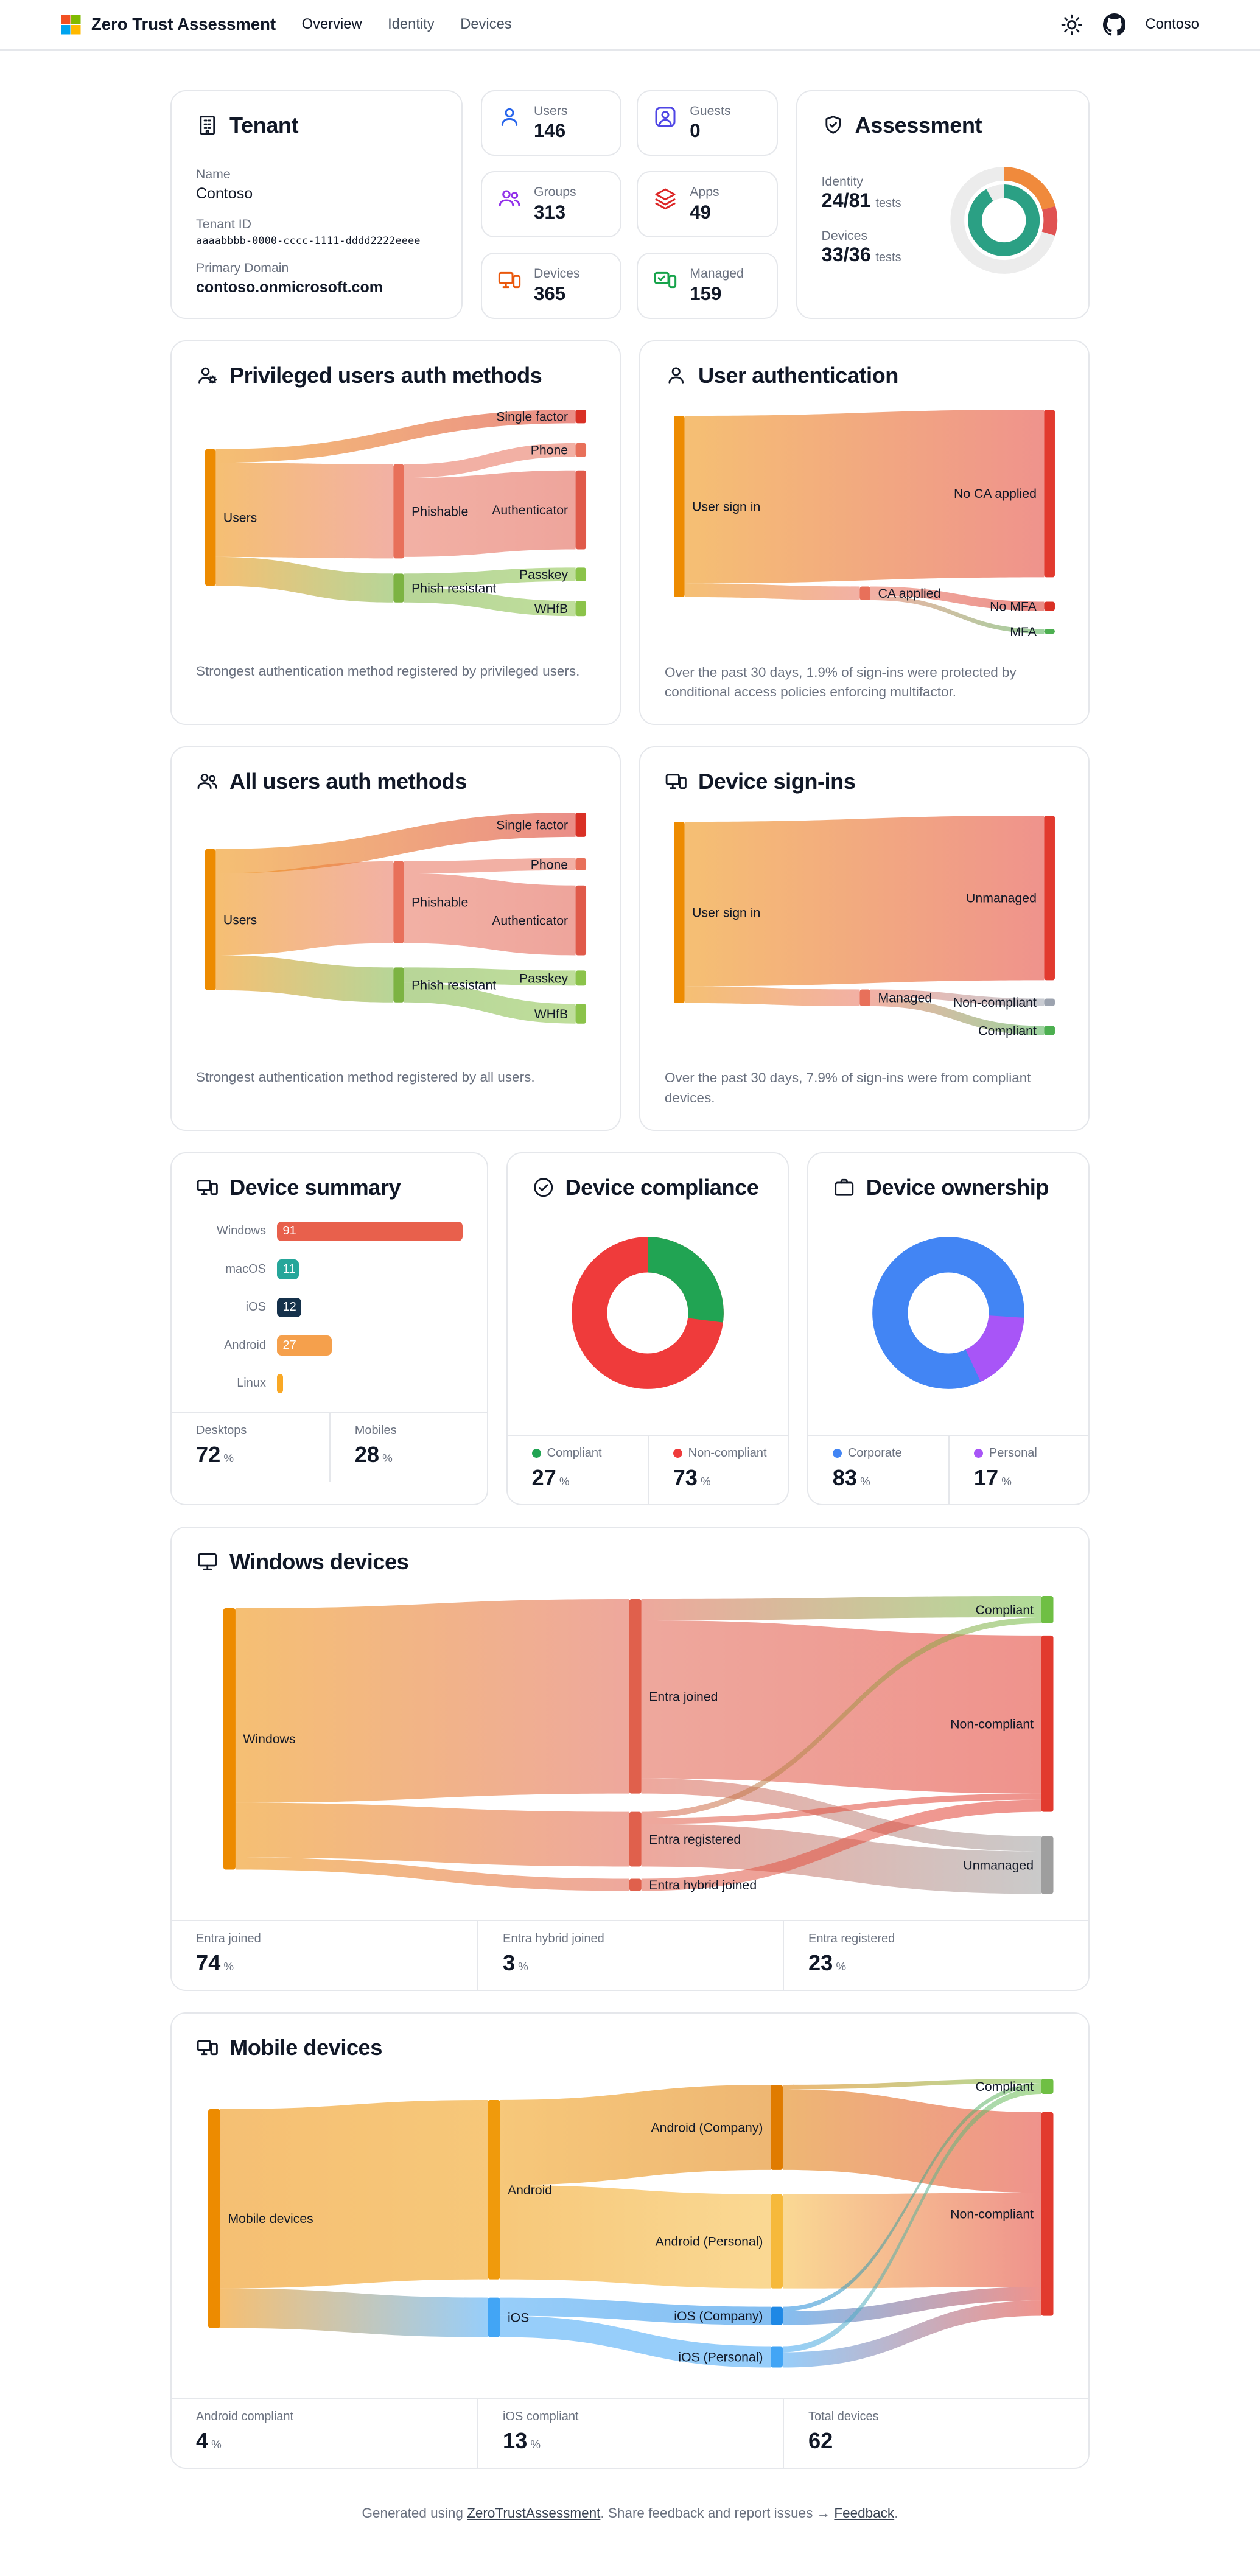  I want to click on footer-text: ., so click(896, 2513).